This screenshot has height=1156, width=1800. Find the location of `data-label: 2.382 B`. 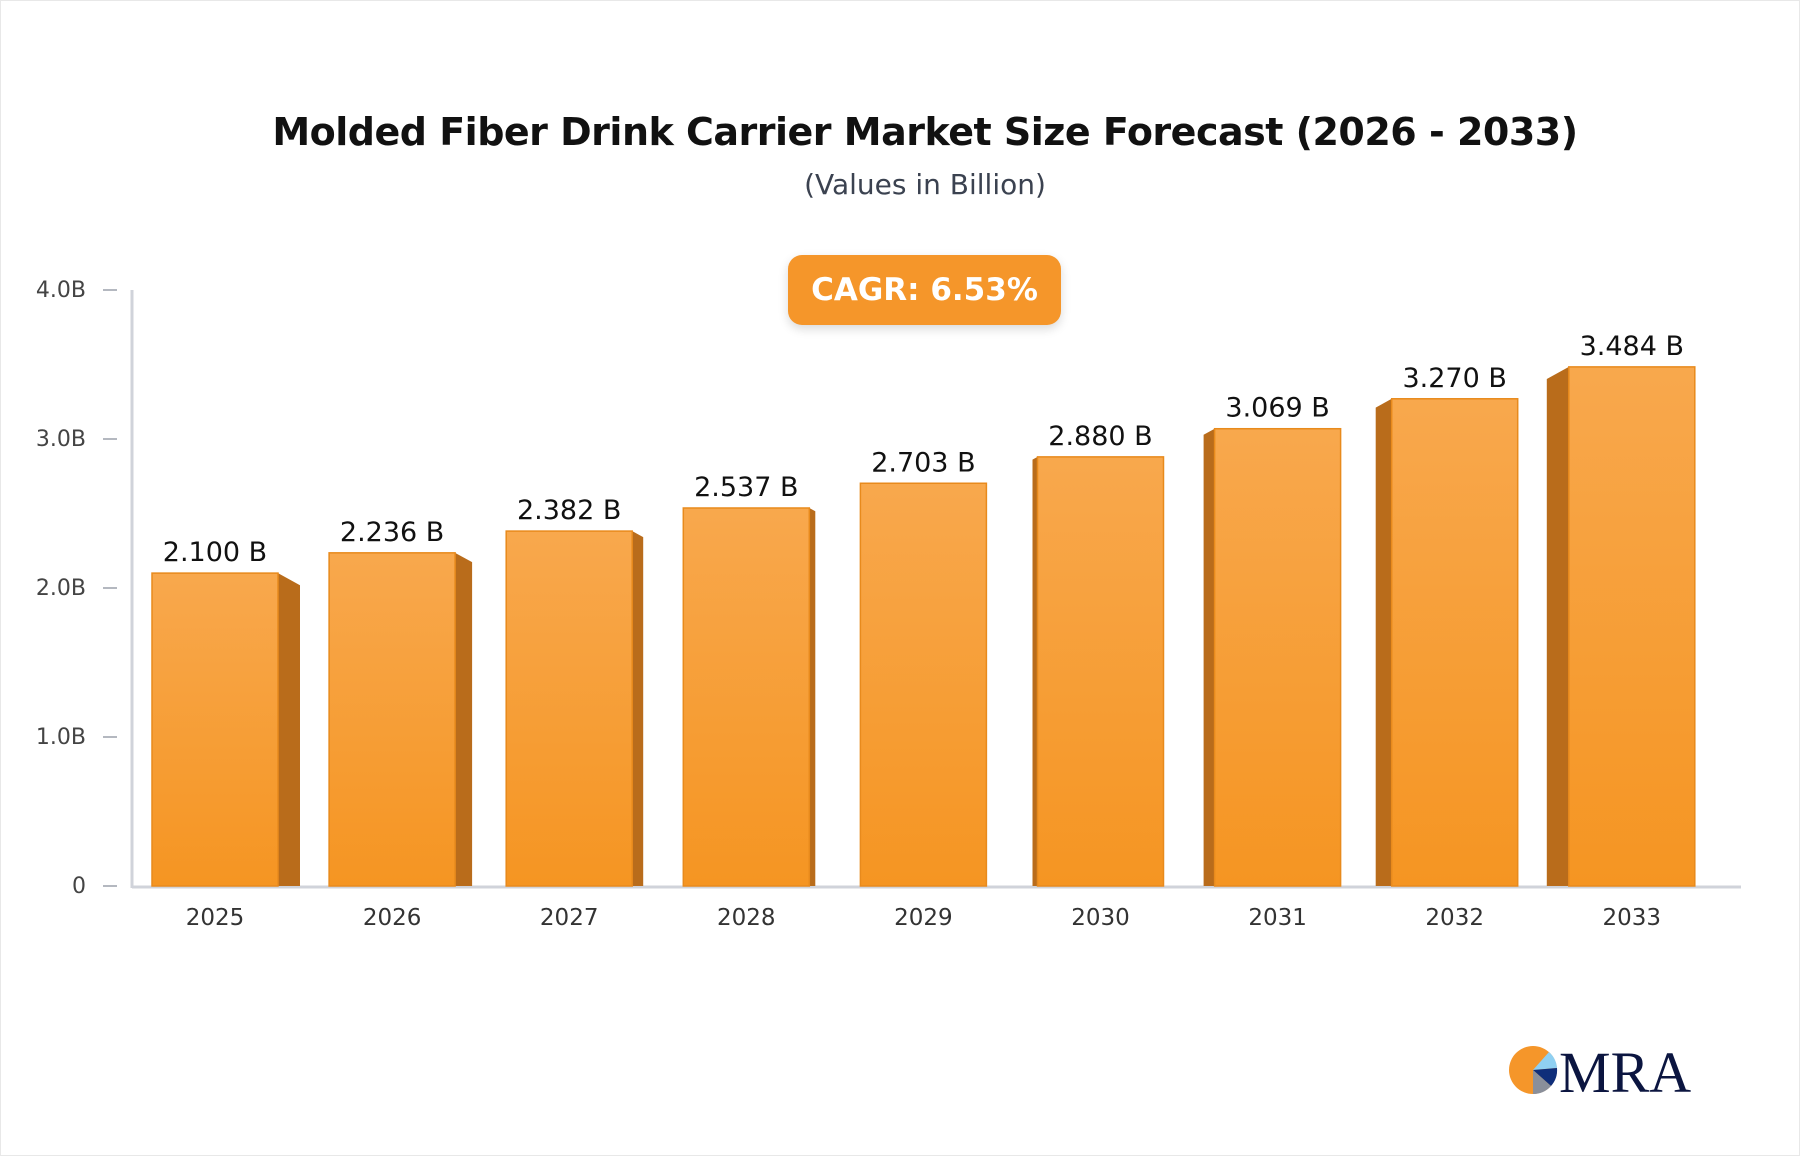

data-label: 2.382 B is located at coordinates (569, 510).